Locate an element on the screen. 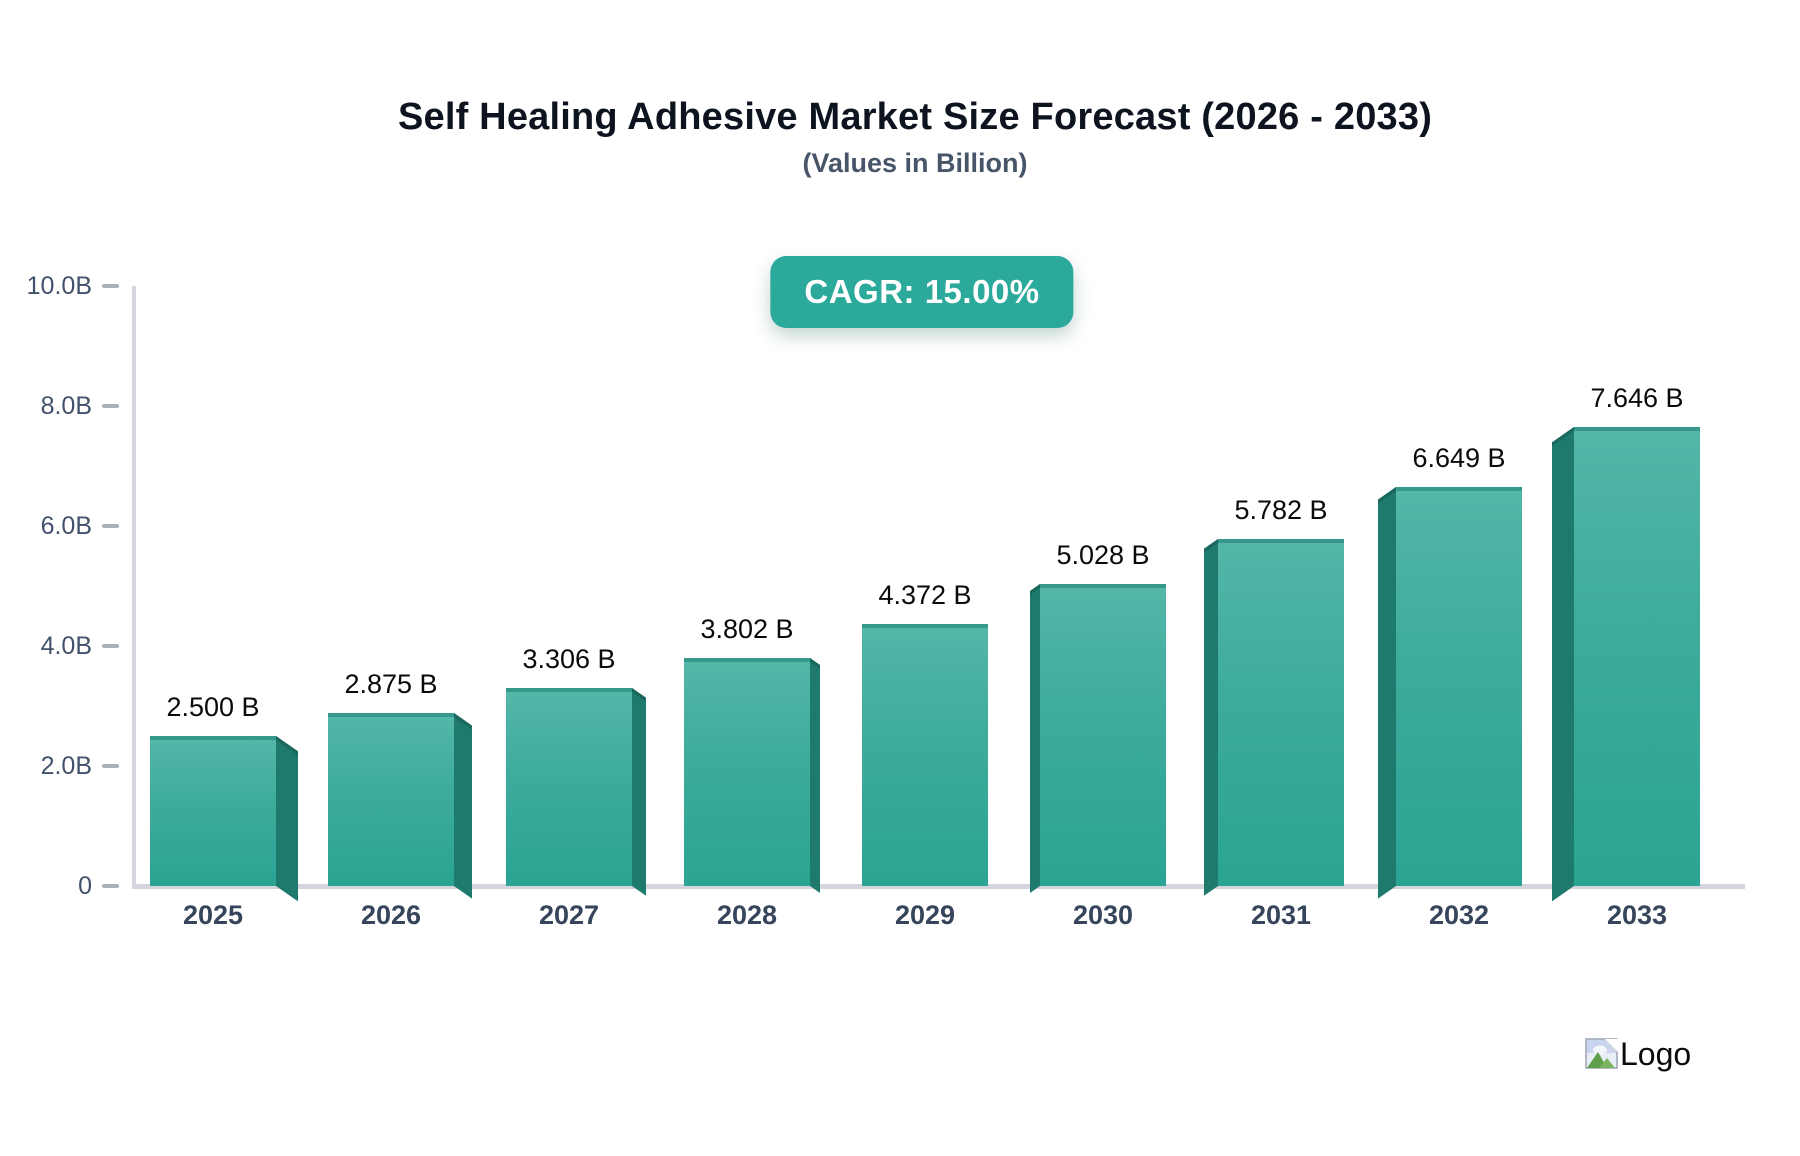 The image size is (1800, 1156). bar-2030 is located at coordinates (1103, 735).